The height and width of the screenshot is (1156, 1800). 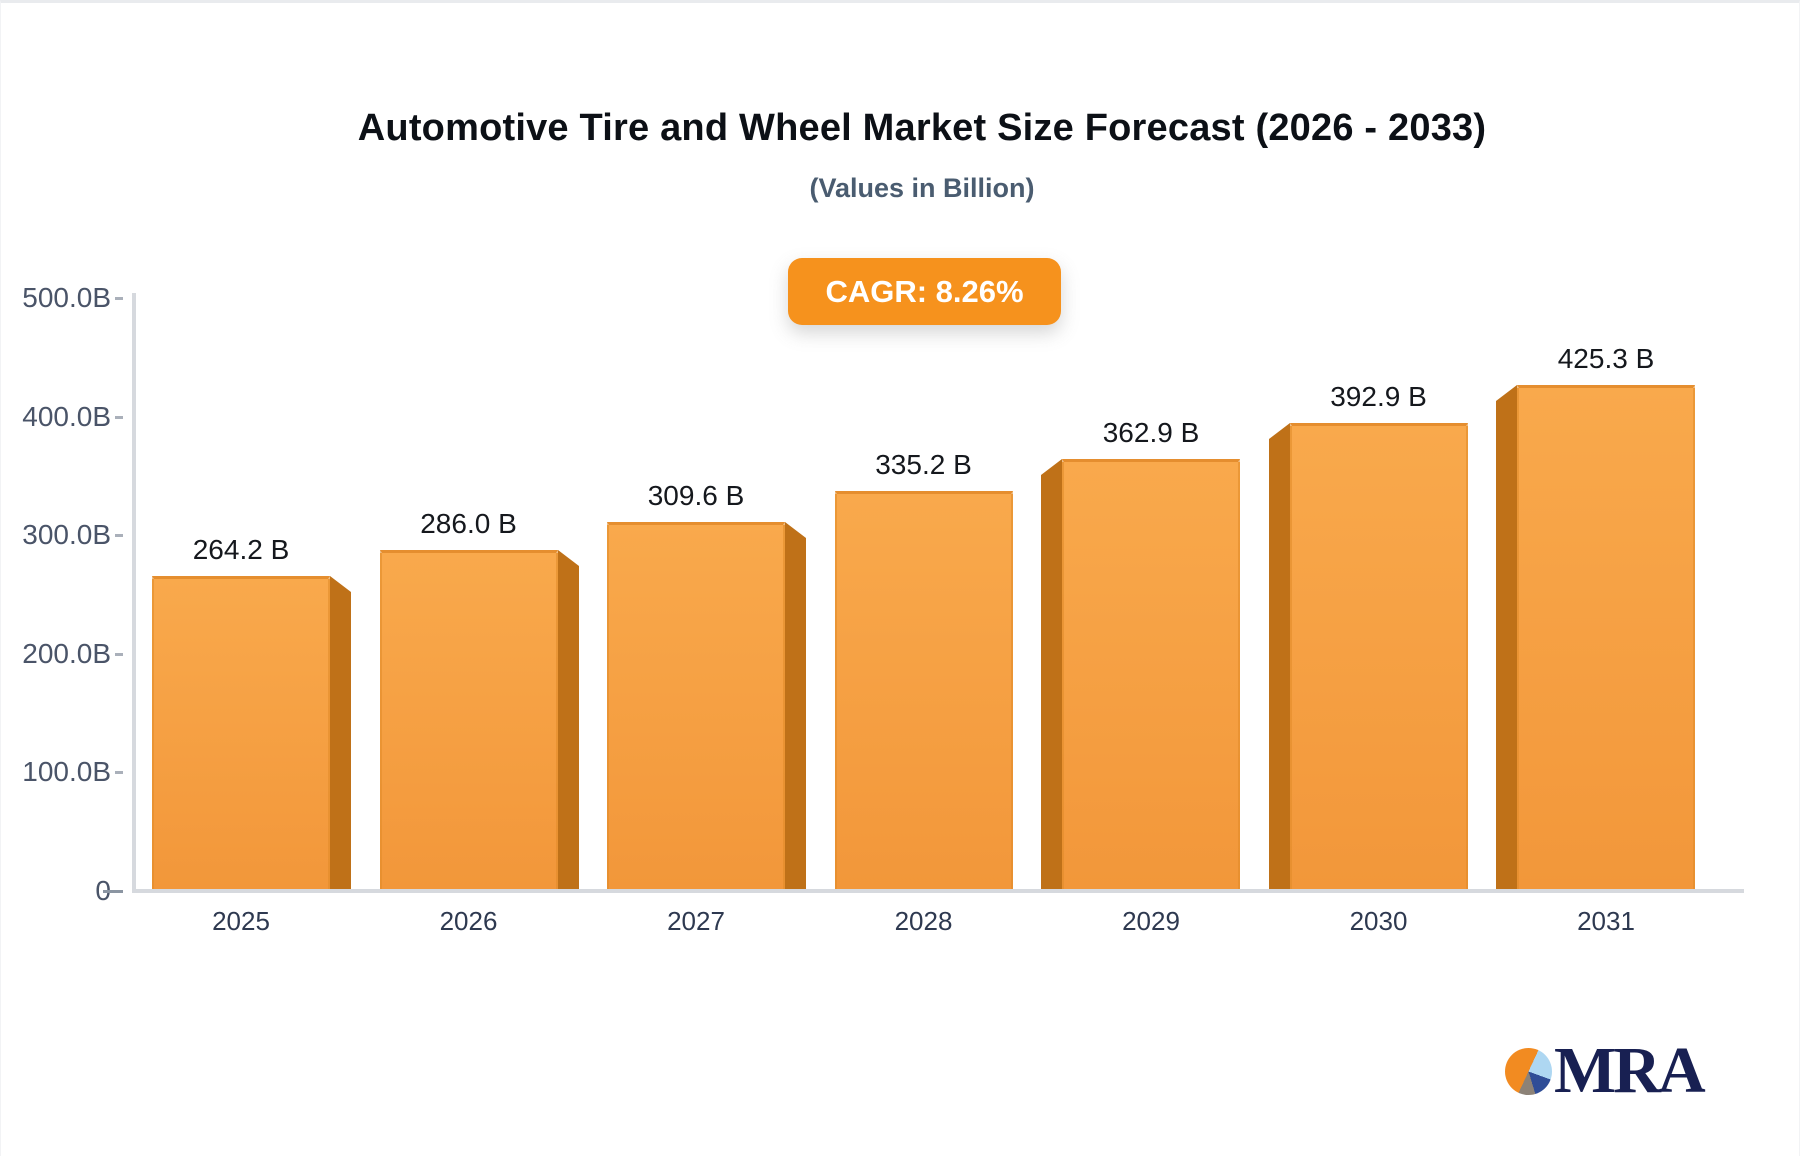 What do you see at coordinates (1151, 674) in the screenshot?
I see `bar-2029` at bounding box center [1151, 674].